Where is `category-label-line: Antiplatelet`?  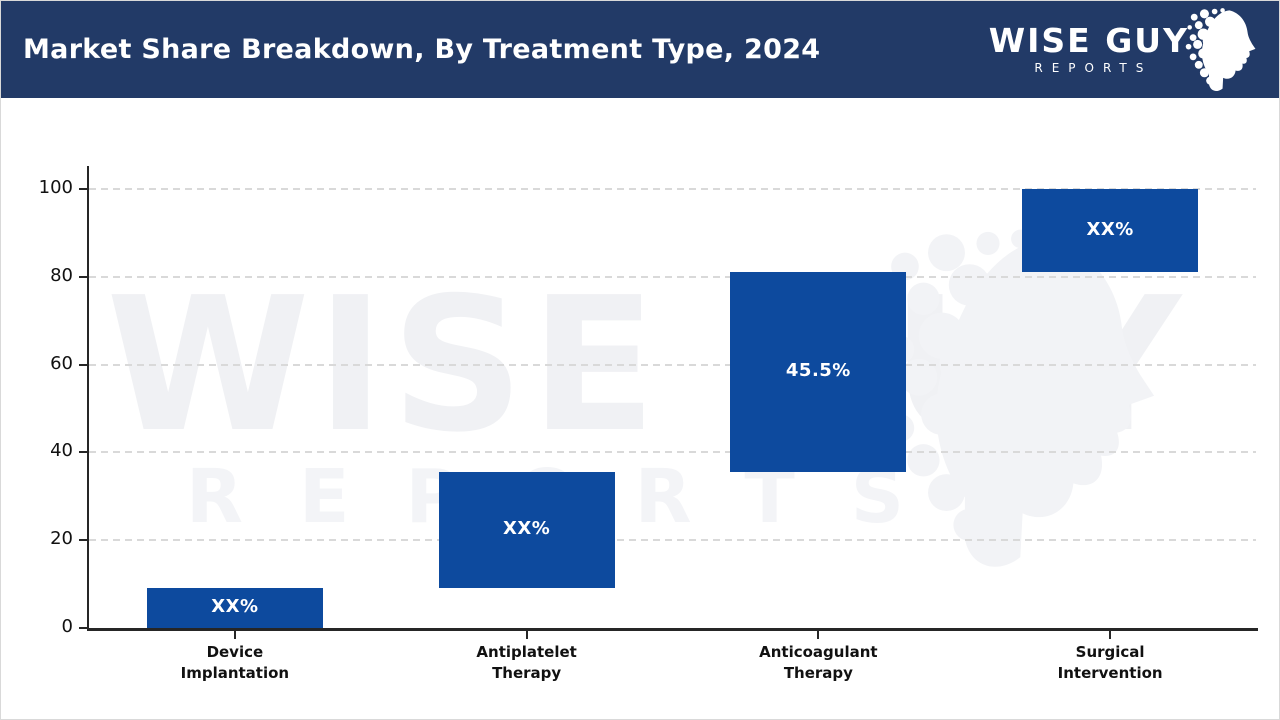 category-label-line: Antiplatelet is located at coordinates (526, 652).